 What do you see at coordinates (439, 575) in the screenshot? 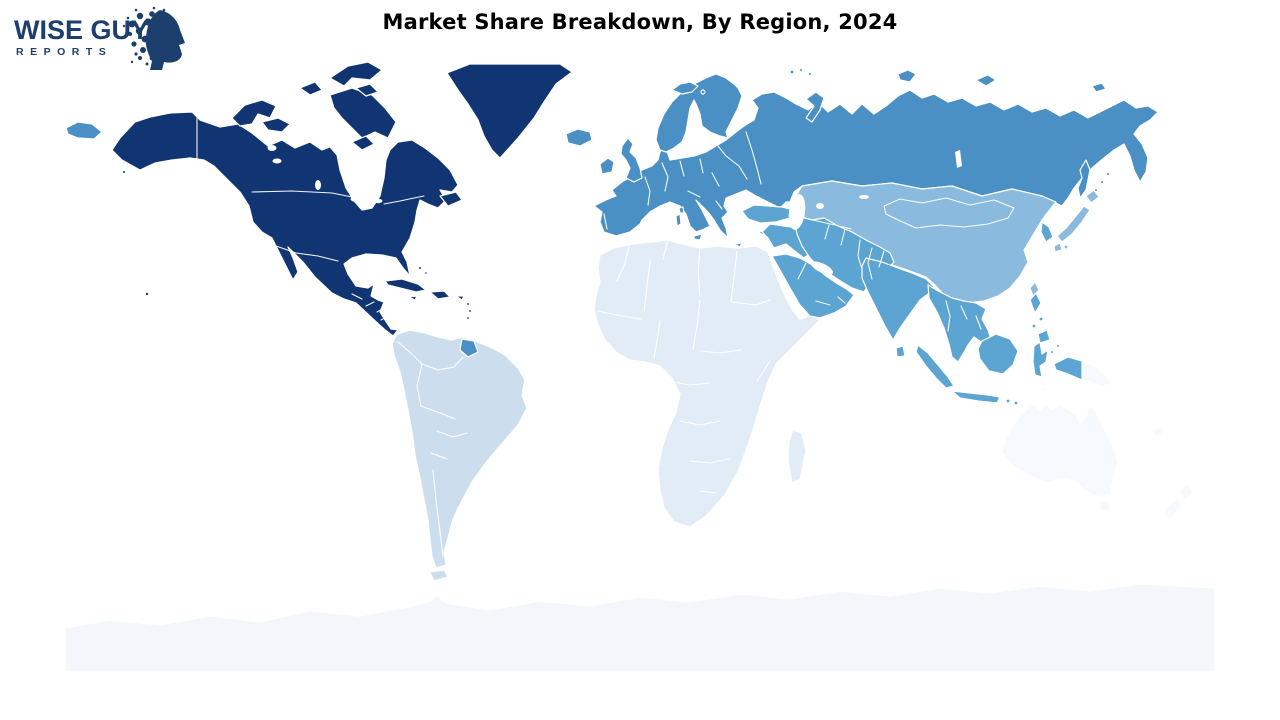
I see `island-tierra-del-fuego` at bounding box center [439, 575].